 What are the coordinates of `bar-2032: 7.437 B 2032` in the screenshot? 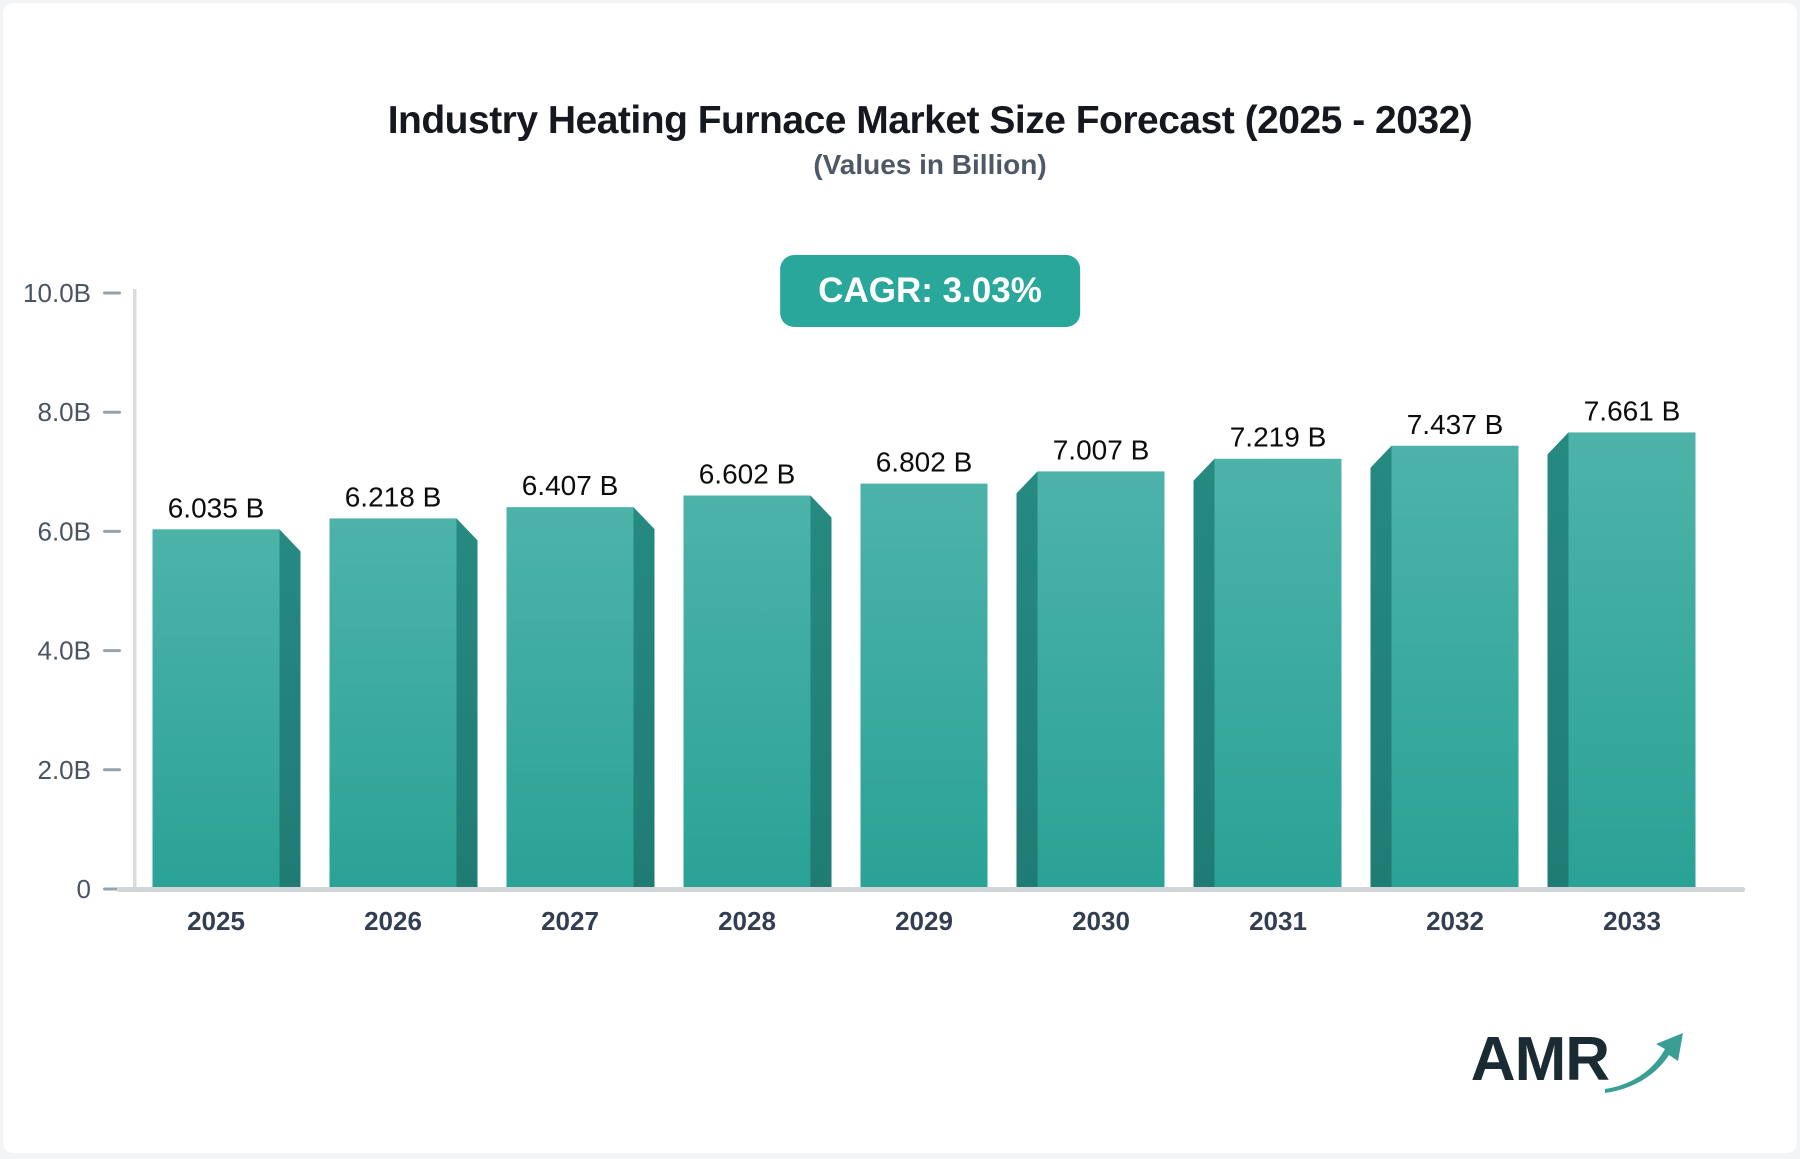 It's located at (1444, 672).